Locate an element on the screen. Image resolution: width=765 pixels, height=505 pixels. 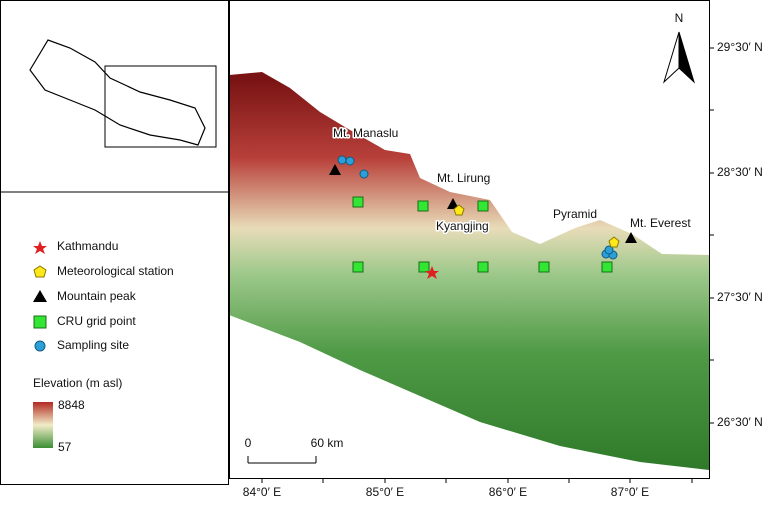
mountain-peaks is located at coordinates (483, 203).